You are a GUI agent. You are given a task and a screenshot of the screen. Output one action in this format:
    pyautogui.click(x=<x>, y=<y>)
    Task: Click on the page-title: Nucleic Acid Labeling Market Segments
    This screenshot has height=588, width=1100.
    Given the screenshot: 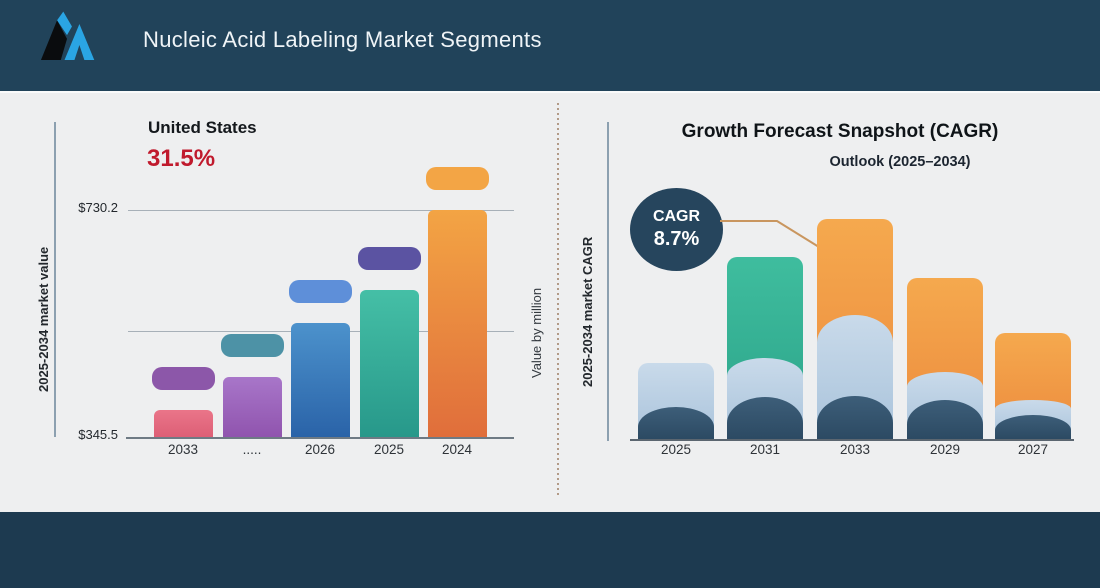 What is the action you would take?
    pyautogui.click(x=342, y=39)
    